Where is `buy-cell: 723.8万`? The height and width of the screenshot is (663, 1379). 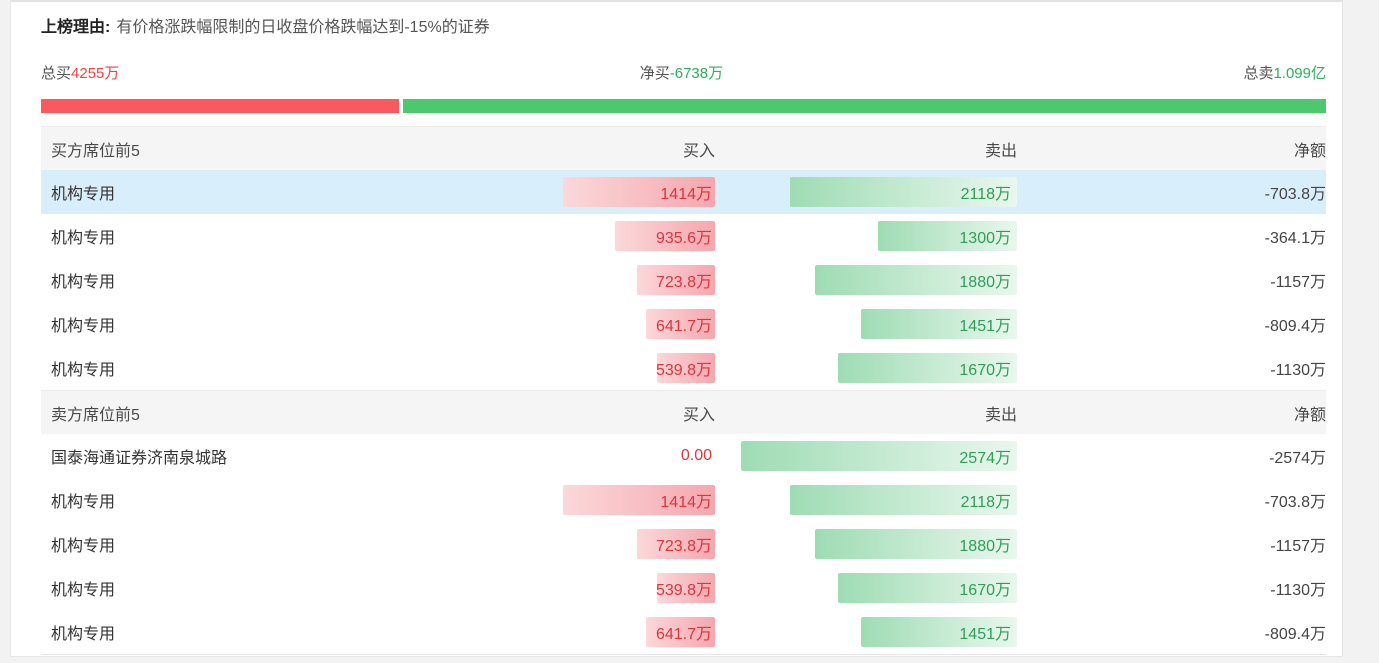 buy-cell: 723.8万 is located at coordinates (560, 544).